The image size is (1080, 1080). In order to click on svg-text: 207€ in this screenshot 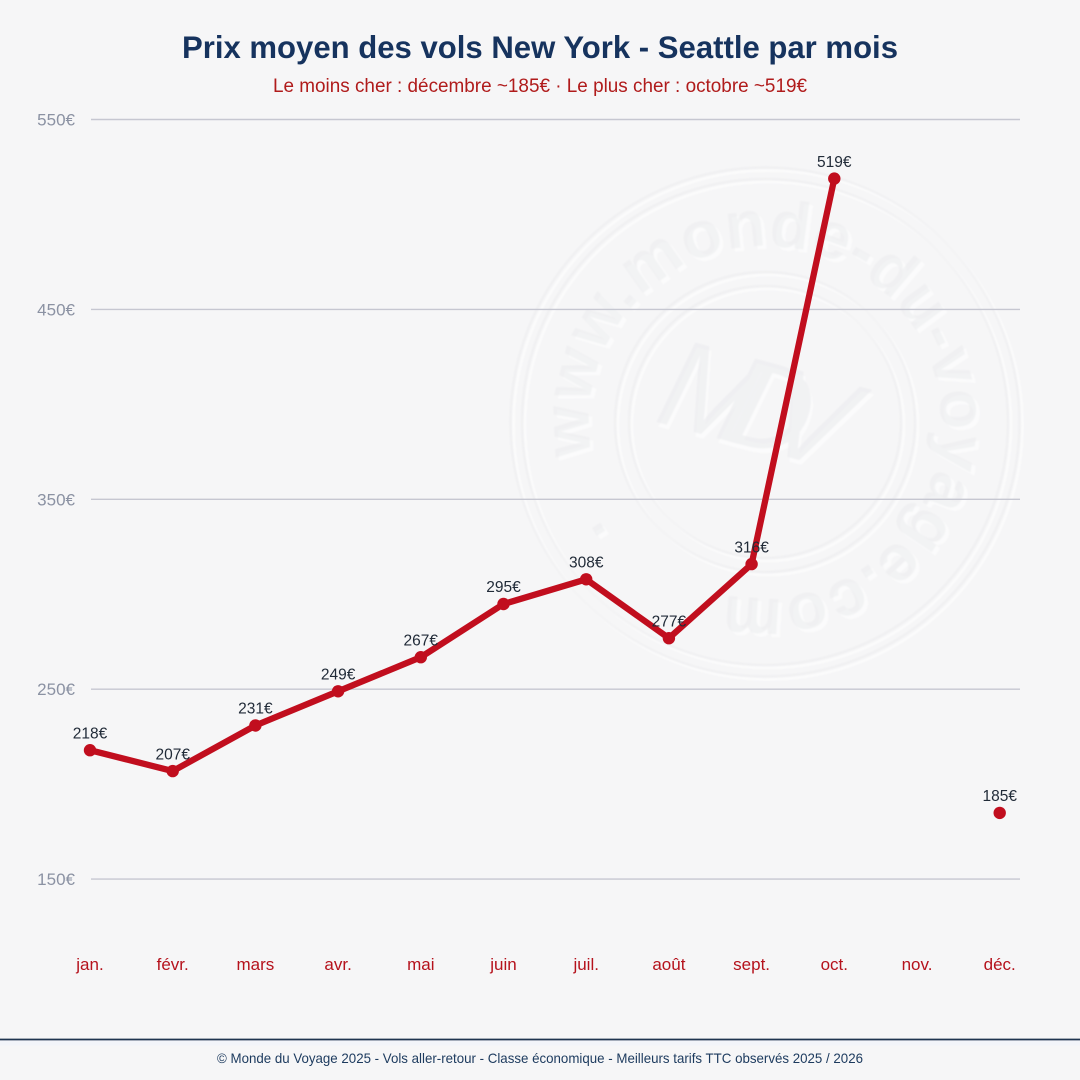, I will do `click(172, 754)`.